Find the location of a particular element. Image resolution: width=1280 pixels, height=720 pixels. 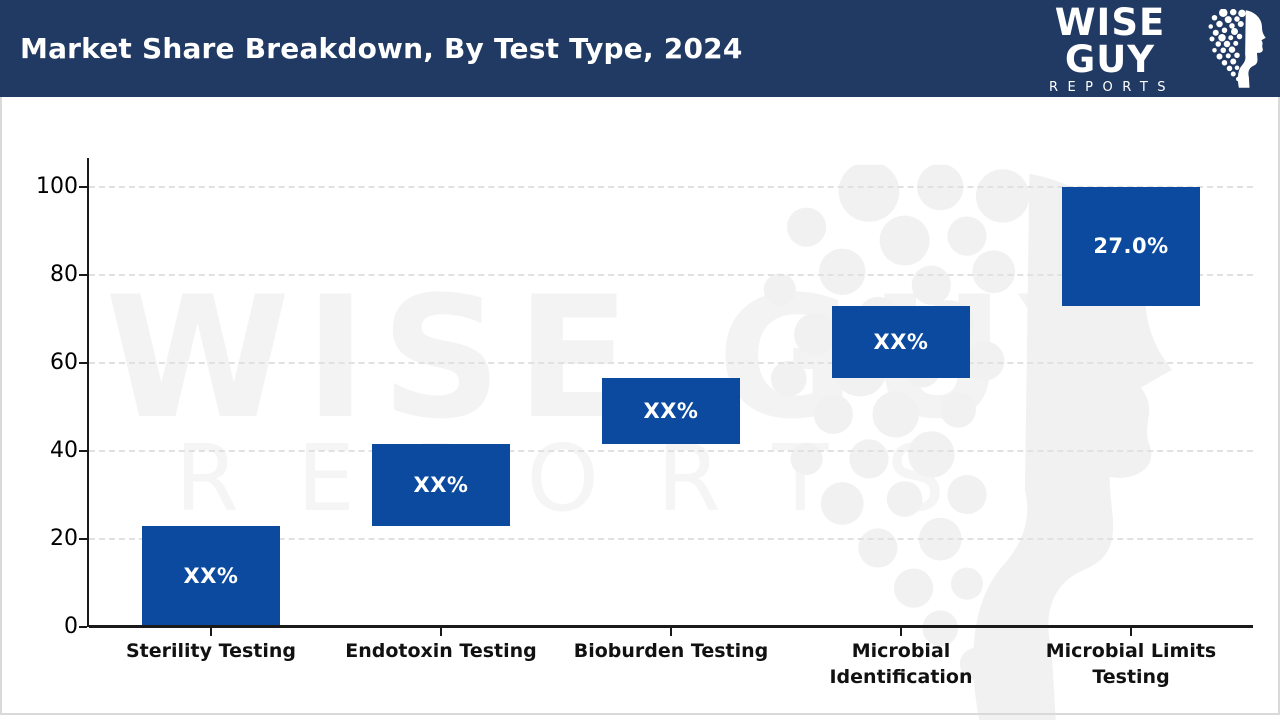

logo-text: WISE GUY REPORTS is located at coordinates (1110, 49).